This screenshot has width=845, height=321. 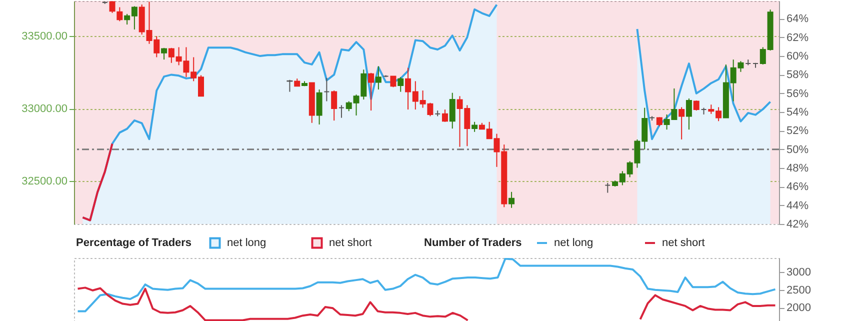 What do you see at coordinates (45, 36) in the screenshot?
I see `y-tick-label: 33500.00` at bounding box center [45, 36].